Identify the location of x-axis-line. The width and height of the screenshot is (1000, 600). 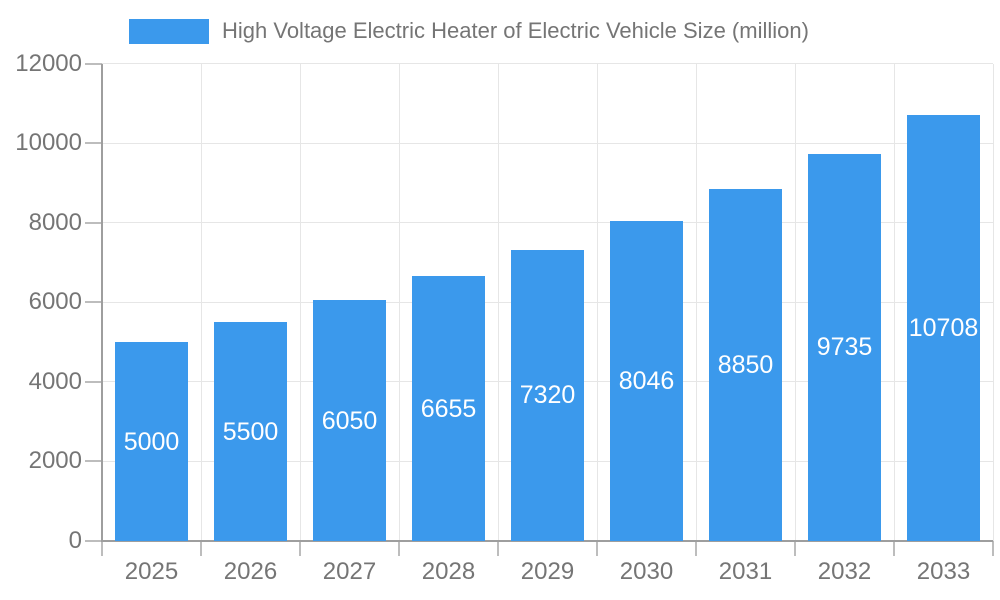
(547, 541).